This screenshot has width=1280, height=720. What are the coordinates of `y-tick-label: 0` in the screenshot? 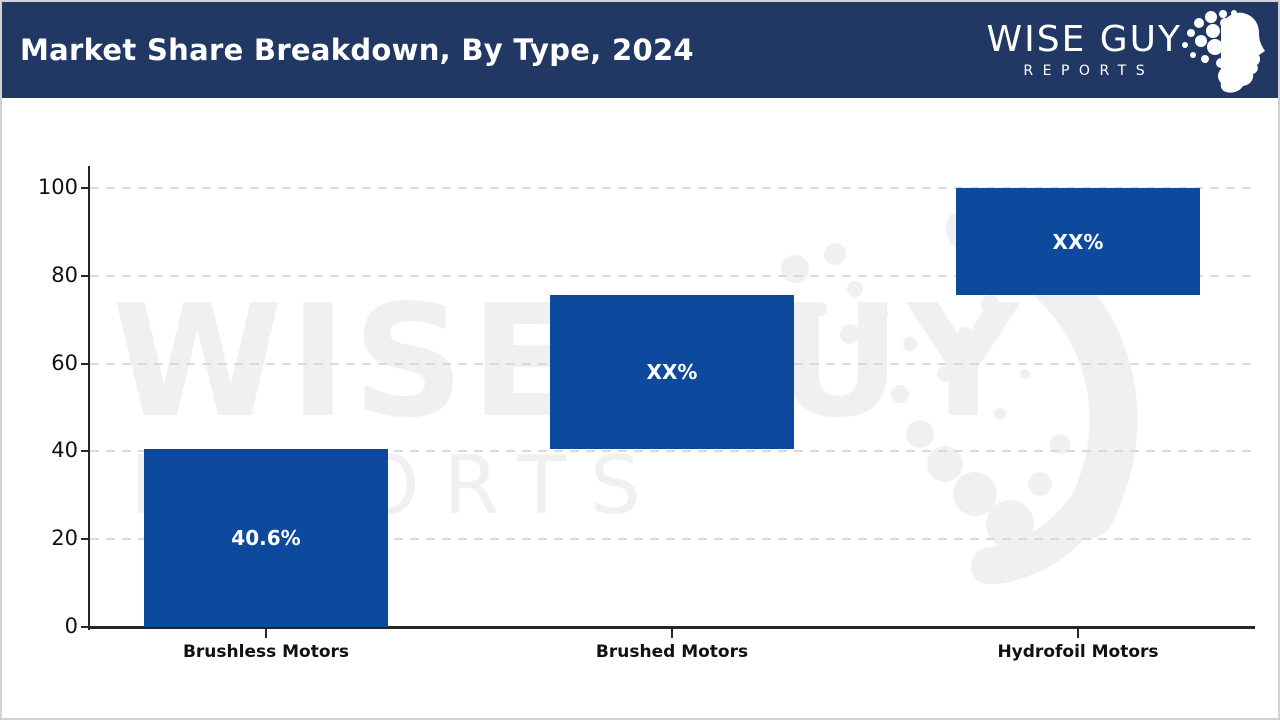 It's located at (71, 626).